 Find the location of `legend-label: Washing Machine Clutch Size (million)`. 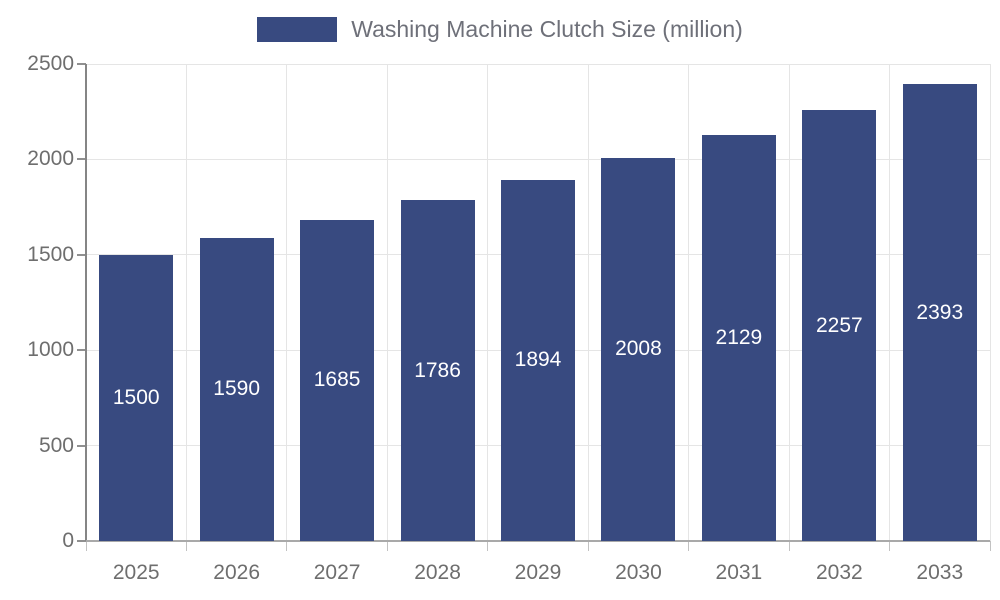

legend-label: Washing Machine Clutch Size (million) is located at coordinates (547, 29).